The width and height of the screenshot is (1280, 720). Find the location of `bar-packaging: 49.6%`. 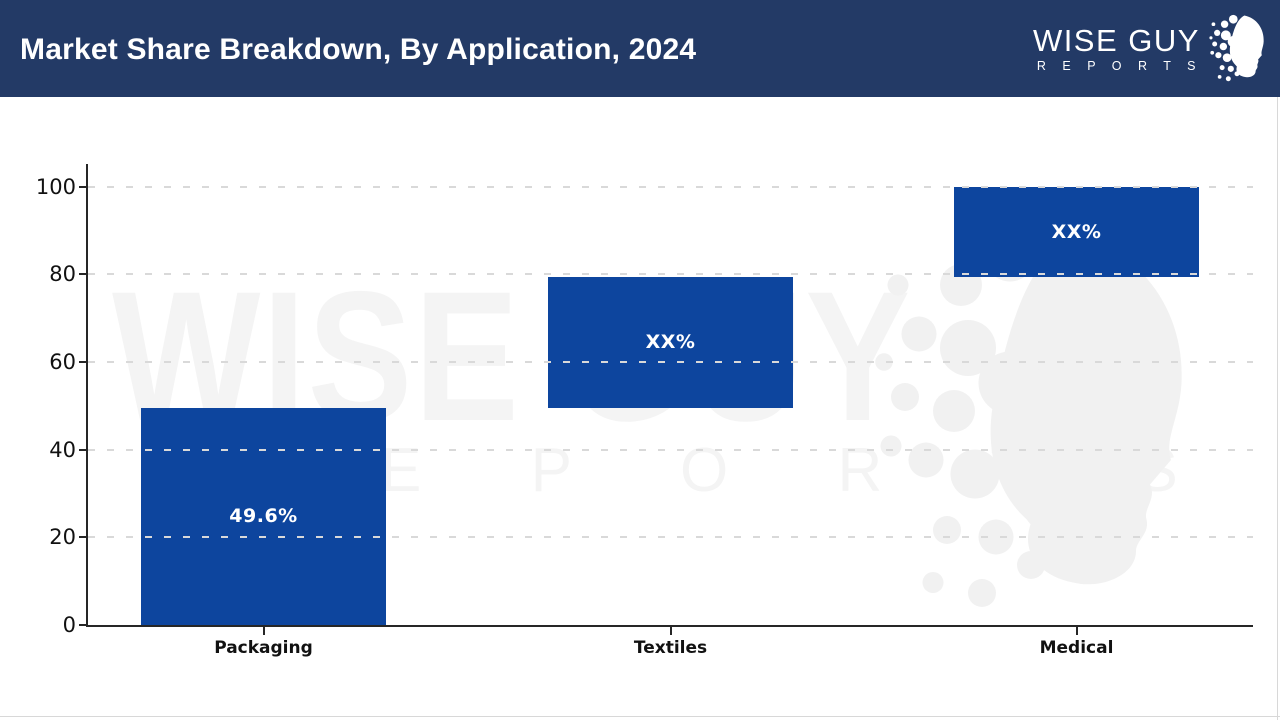

bar-packaging: 49.6% is located at coordinates (263, 516).